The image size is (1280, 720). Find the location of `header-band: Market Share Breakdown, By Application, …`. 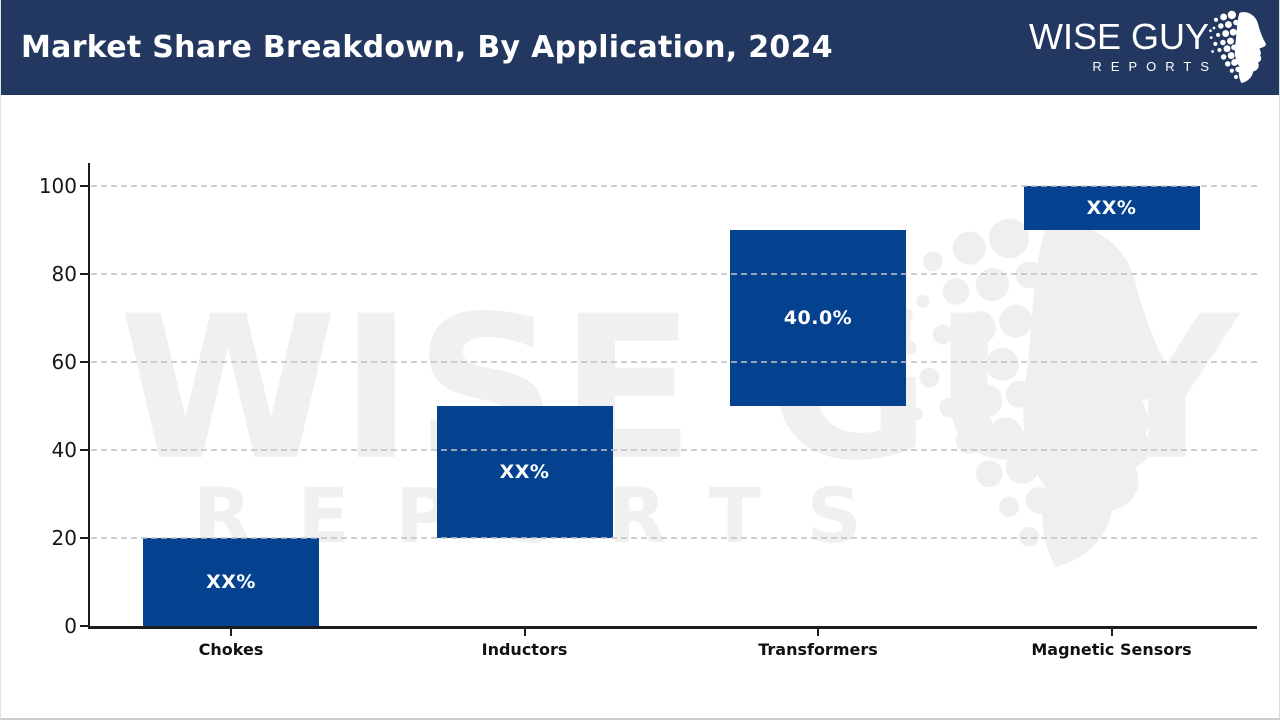

header-band: Market Share Breakdown, By Application, … is located at coordinates (640, 47).